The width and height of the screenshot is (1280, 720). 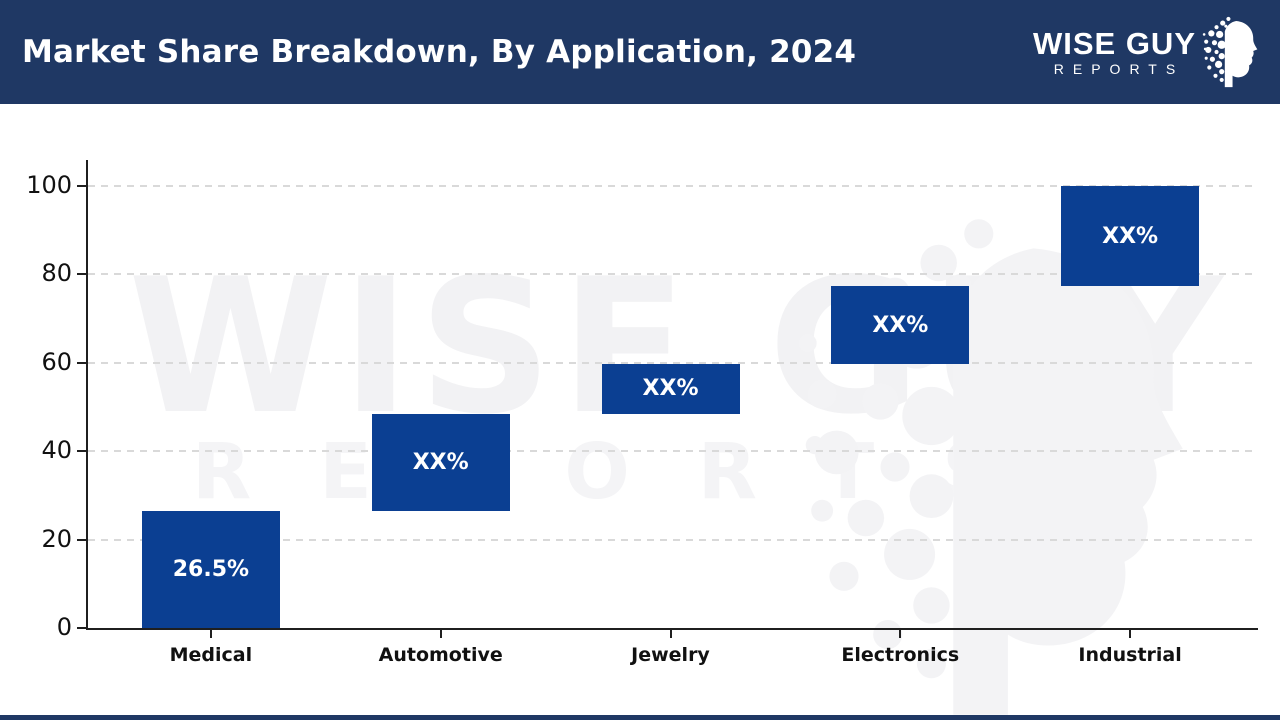 I want to click on bar-jewelry: XX%, so click(x=670, y=388).